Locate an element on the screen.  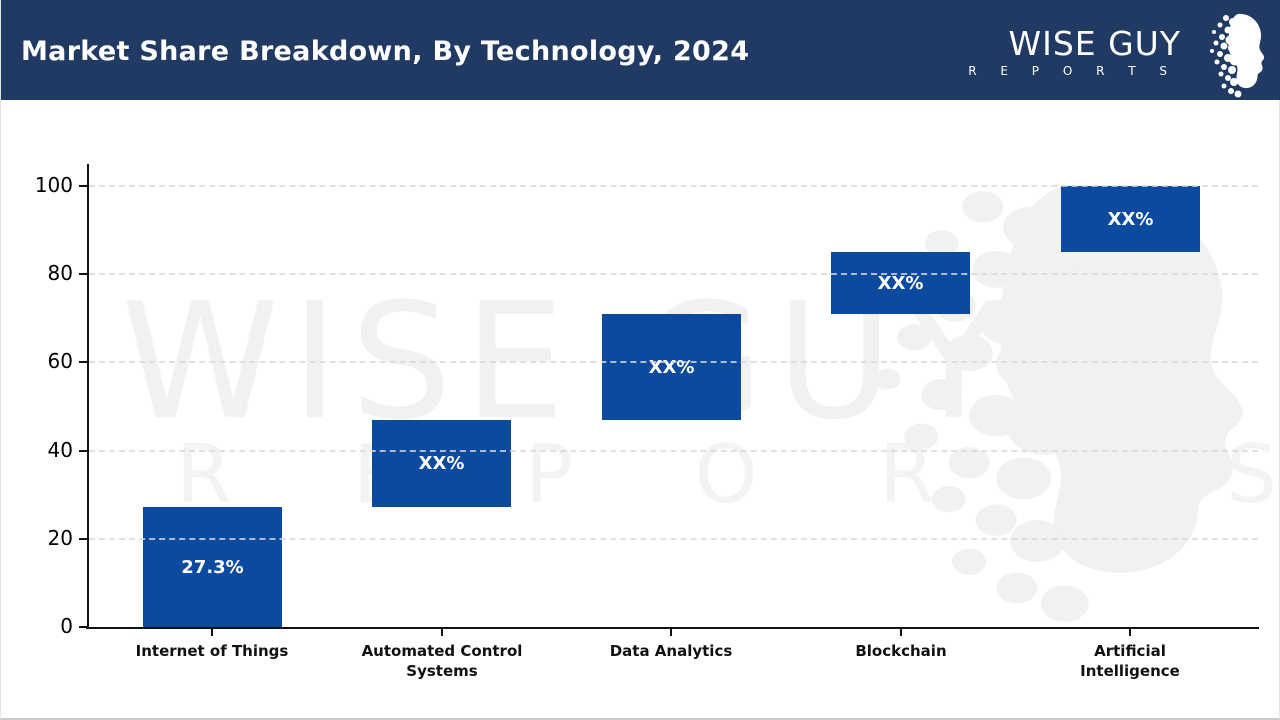
logo-wordmark: WISE GUY is located at coordinates (1094, 43).